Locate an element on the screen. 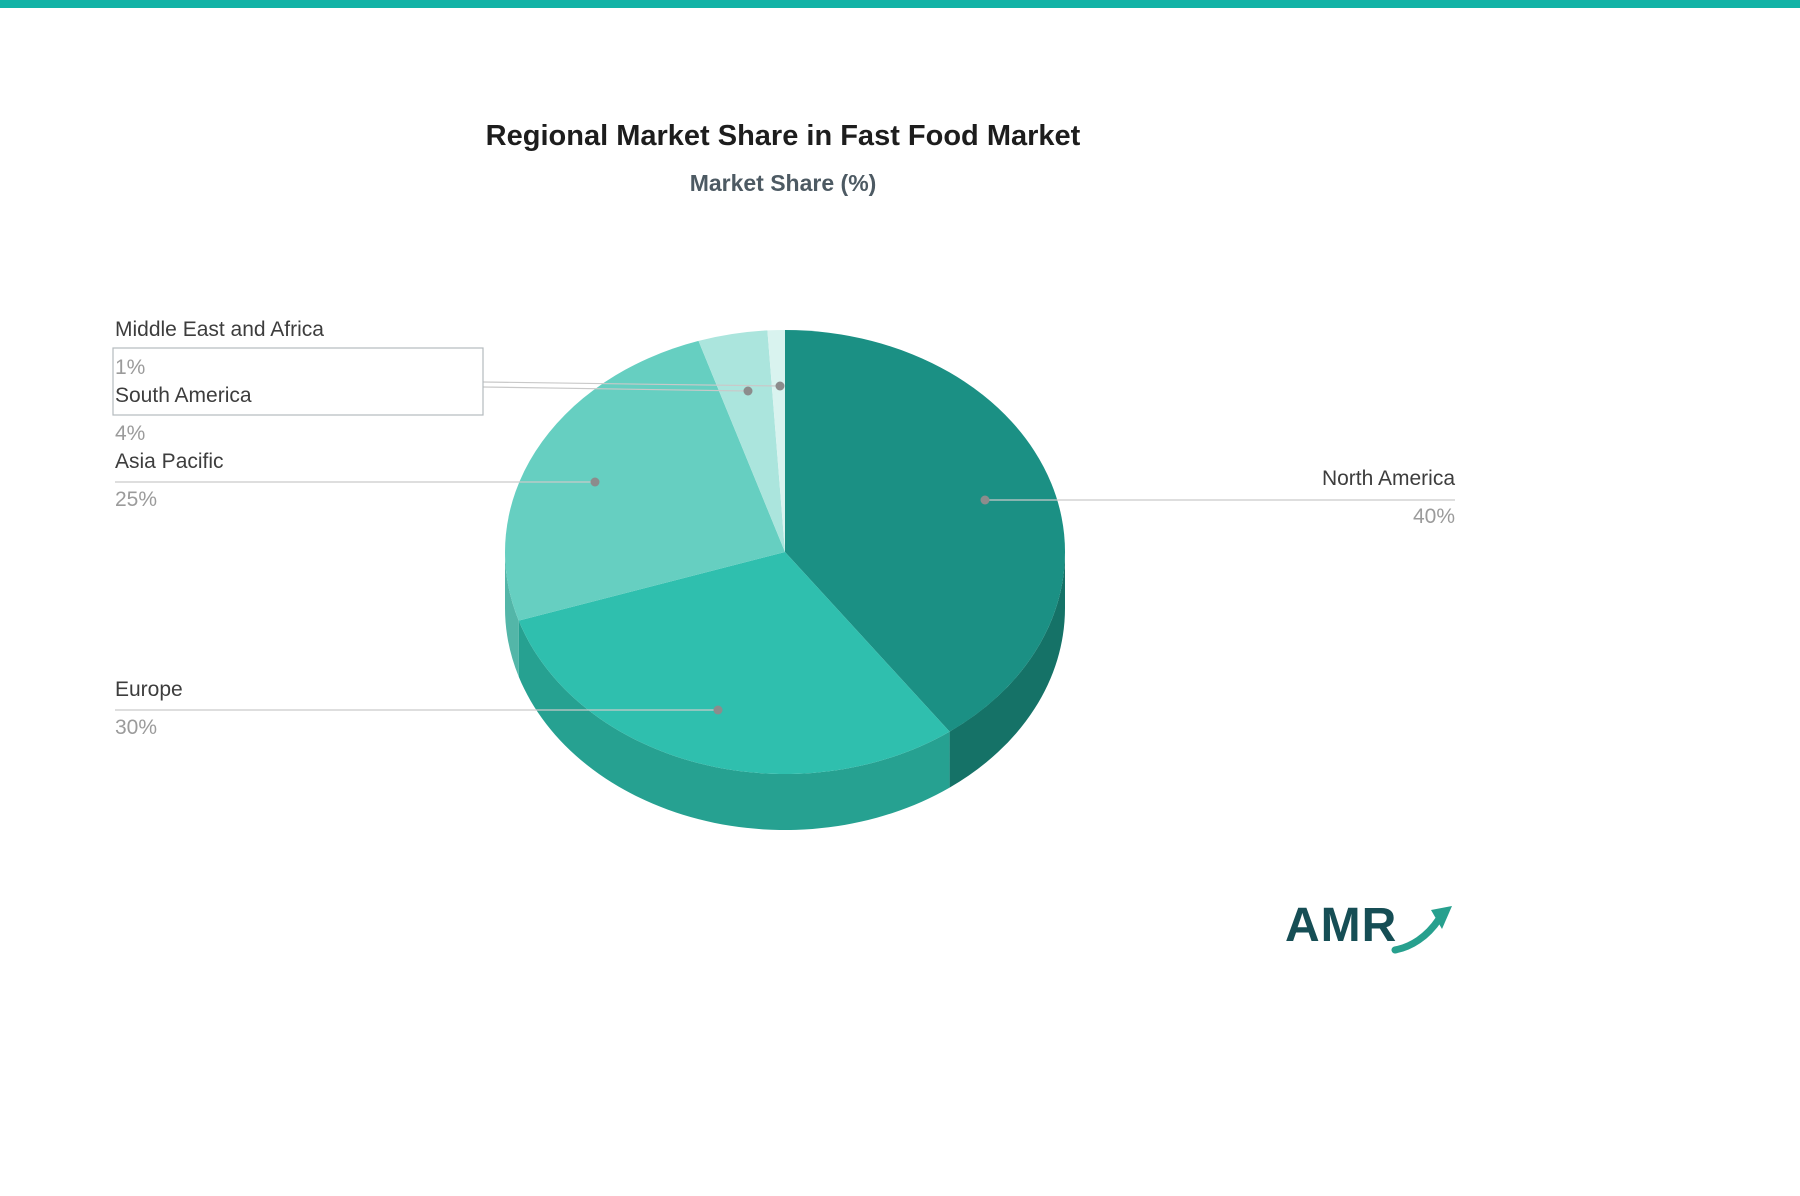 This screenshot has width=1800, height=1196. callout-value: 25% is located at coordinates (136, 499).